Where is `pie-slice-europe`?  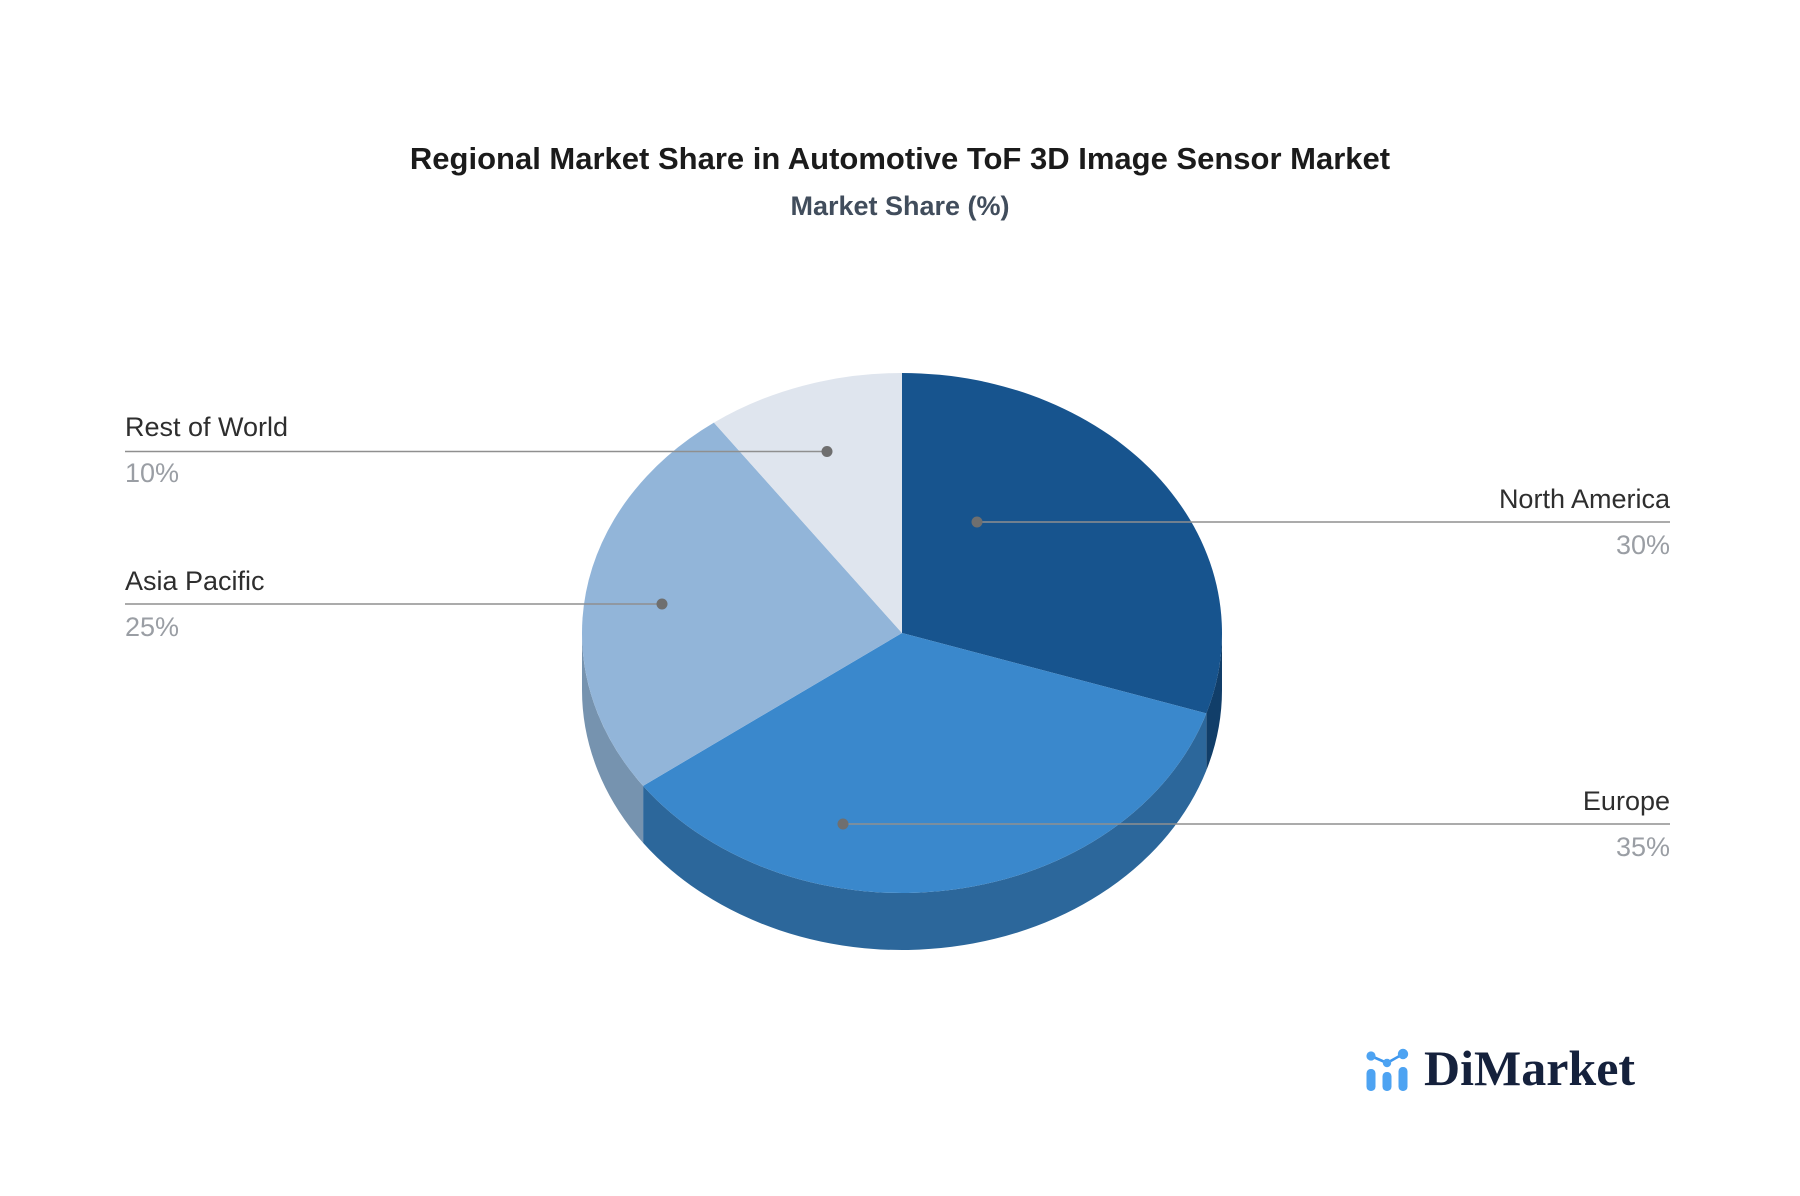
pie-slice-europe is located at coordinates (925, 763).